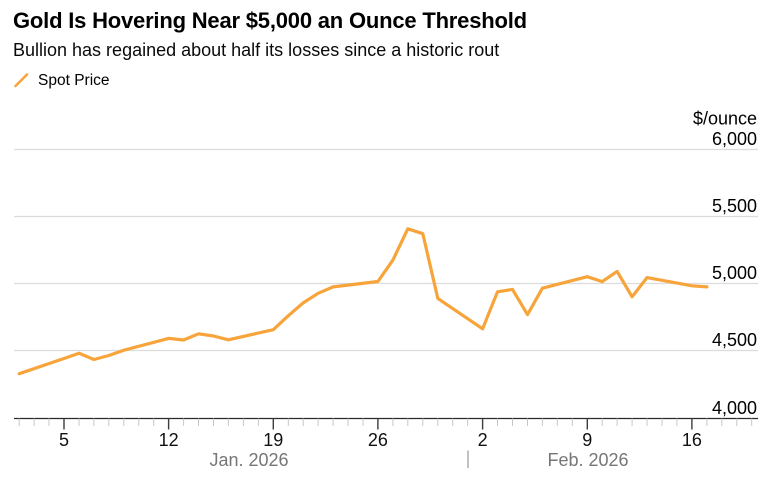 This screenshot has height=482, width=773. I want to click on y-tick-label: 4,000, so click(734, 408).